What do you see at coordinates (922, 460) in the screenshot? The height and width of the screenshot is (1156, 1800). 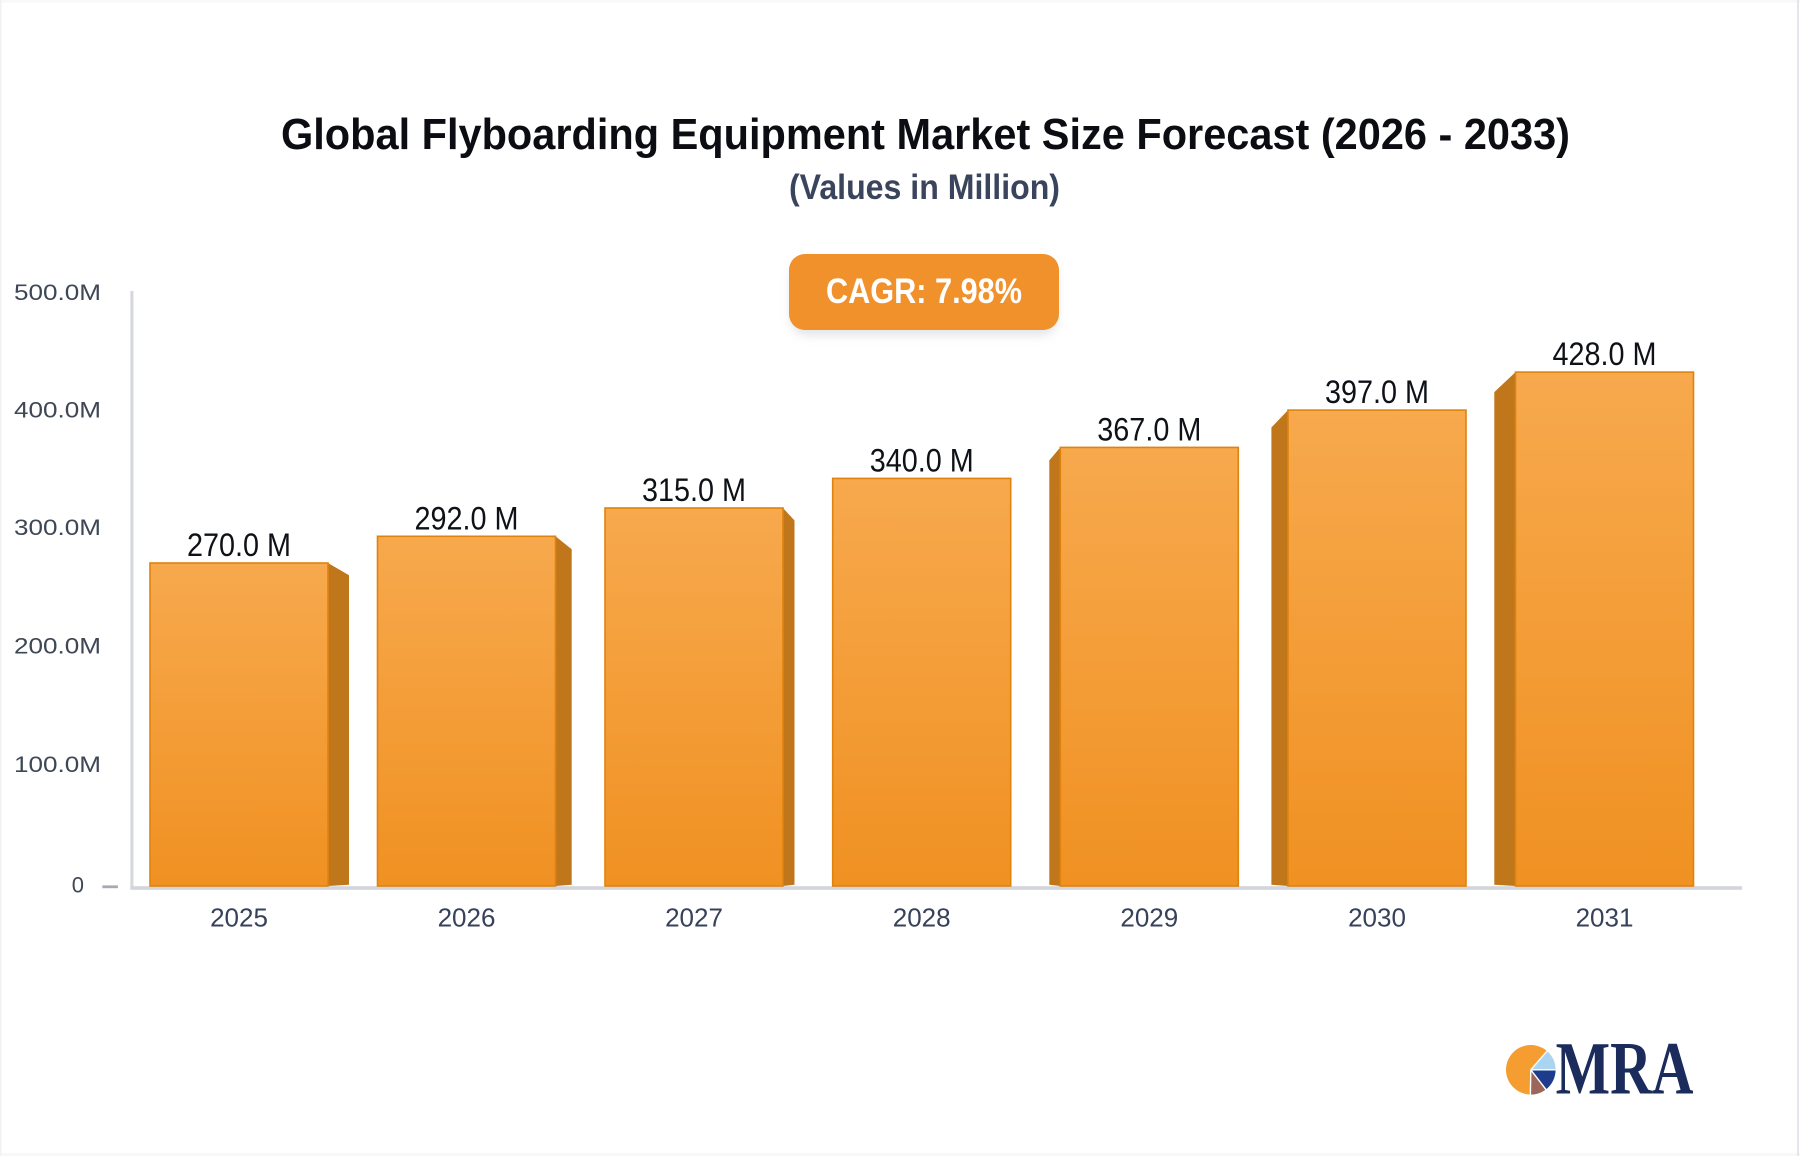 I see `svg-text: 340.0 M` at bounding box center [922, 460].